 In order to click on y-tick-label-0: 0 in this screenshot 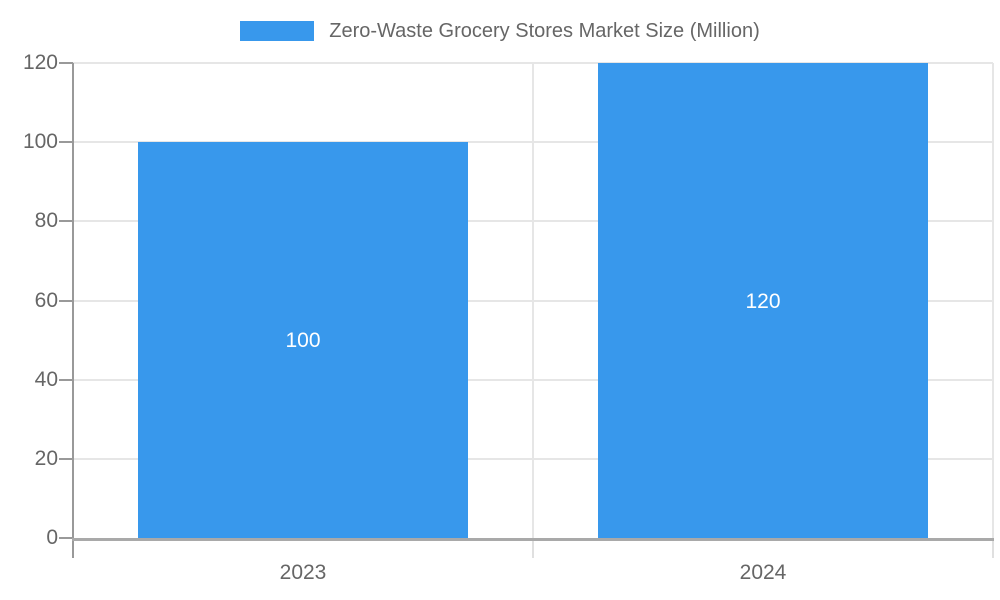, I will do `click(52, 537)`.